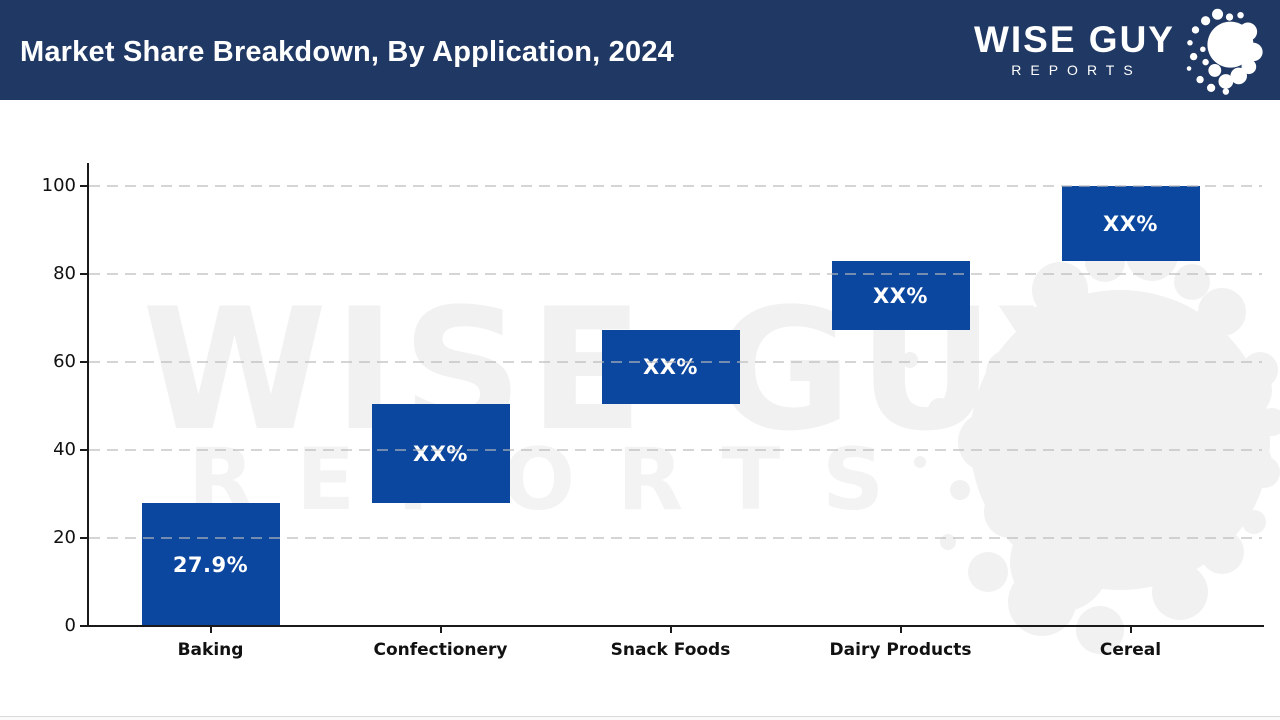  I want to click on y-tick-label: 0, so click(70, 625).